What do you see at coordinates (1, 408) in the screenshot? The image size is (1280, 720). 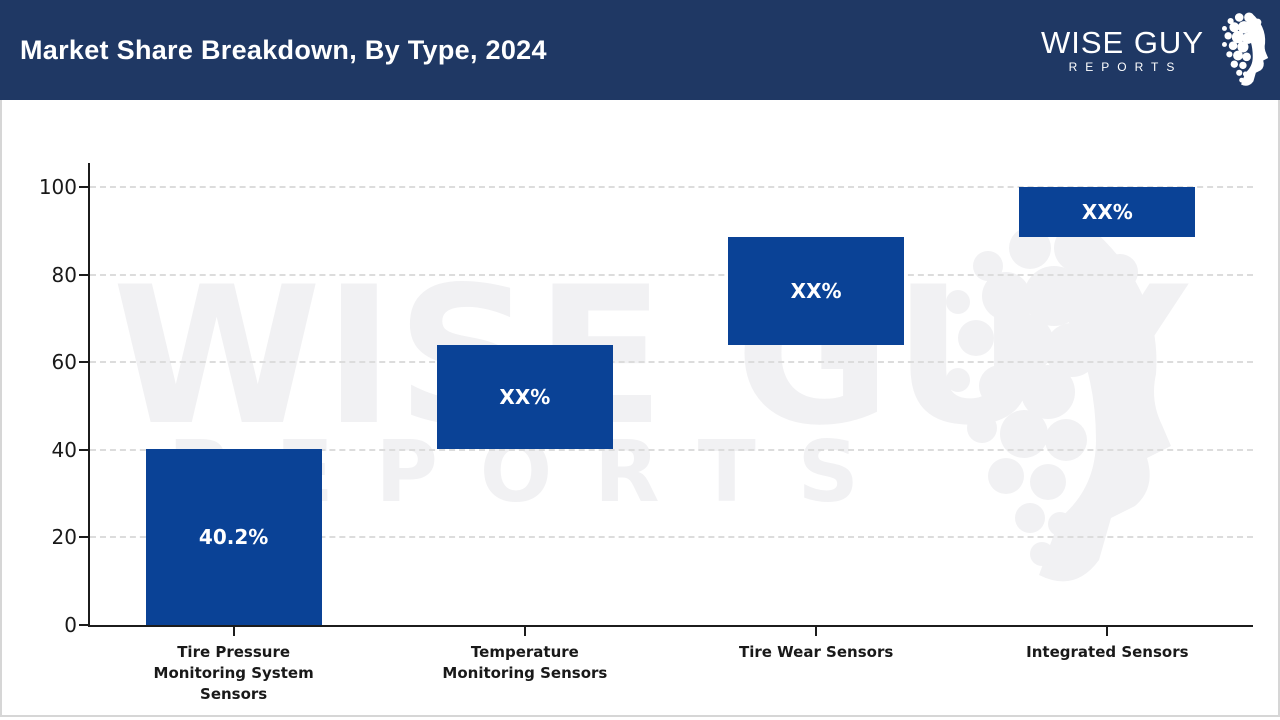 I see `frame-left` at bounding box center [1, 408].